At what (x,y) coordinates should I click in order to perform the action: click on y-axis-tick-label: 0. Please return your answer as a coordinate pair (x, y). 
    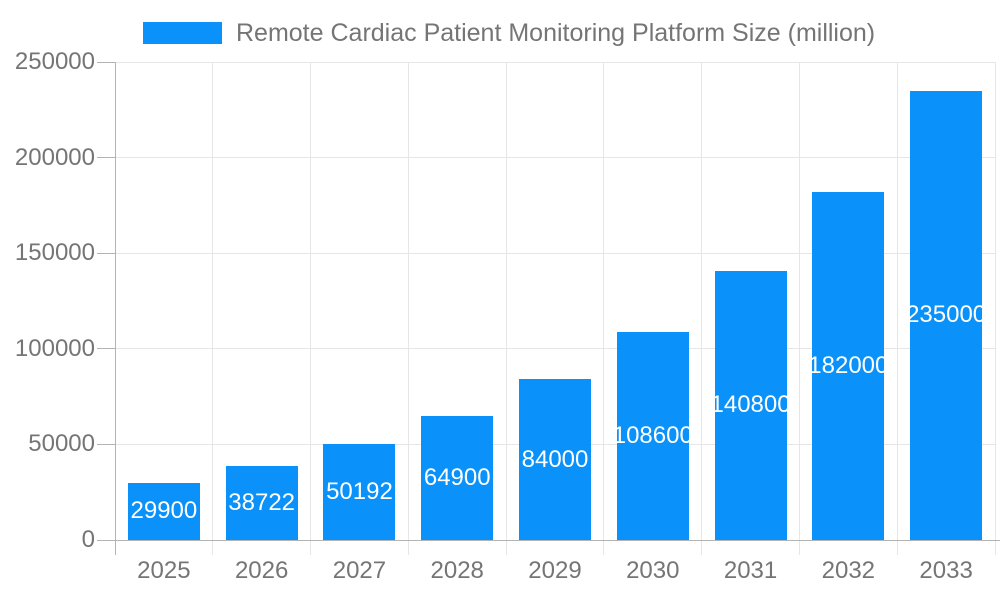
    Looking at the image, I should click on (88, 539).